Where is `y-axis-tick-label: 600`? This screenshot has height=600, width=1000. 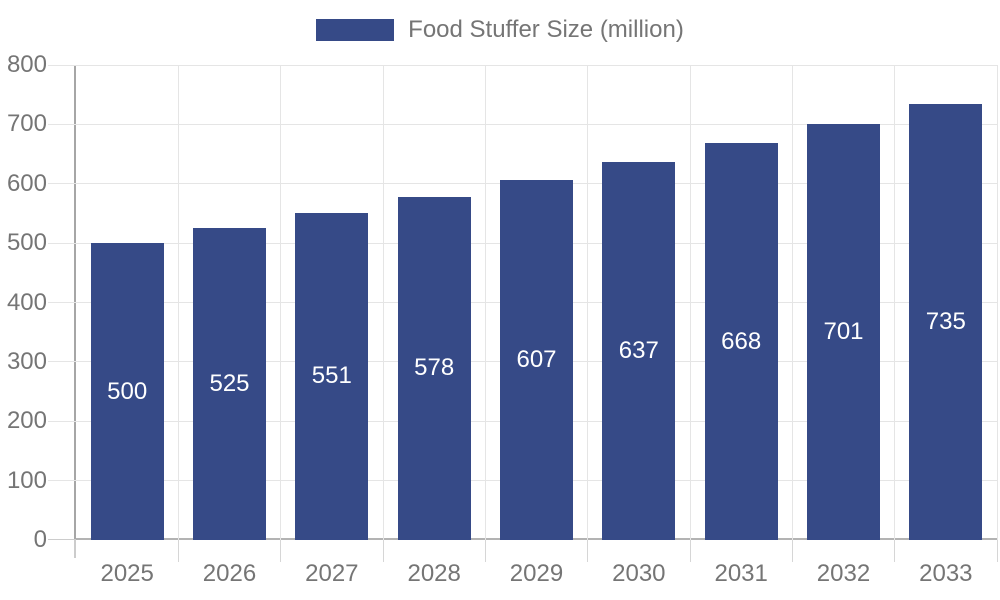
y-axis-tick-label: 600 is located at coordinates (26, 183).